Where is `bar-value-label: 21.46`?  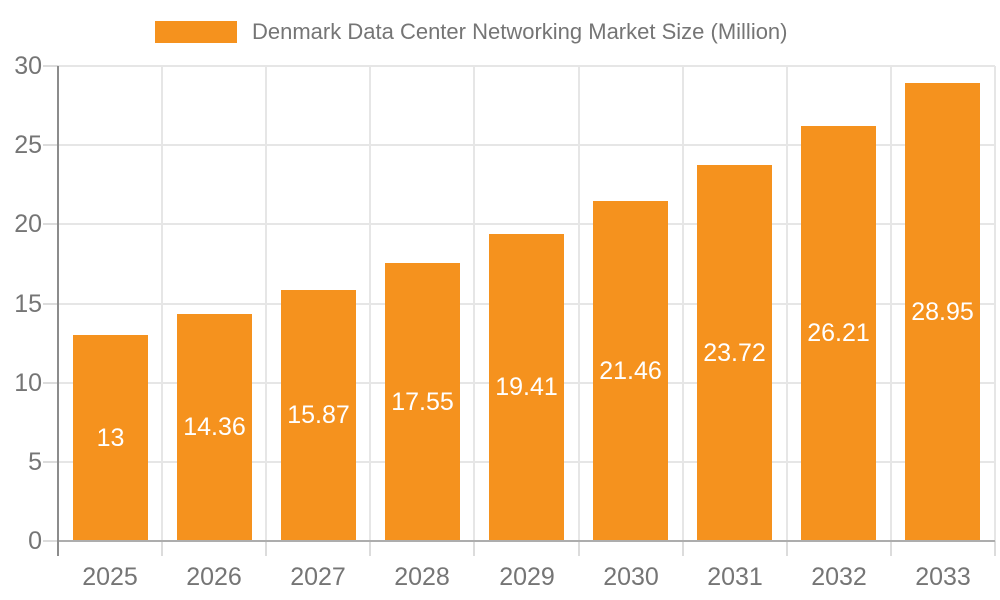 bar-value-label: 21.46 is located at coordinates (630, 370).